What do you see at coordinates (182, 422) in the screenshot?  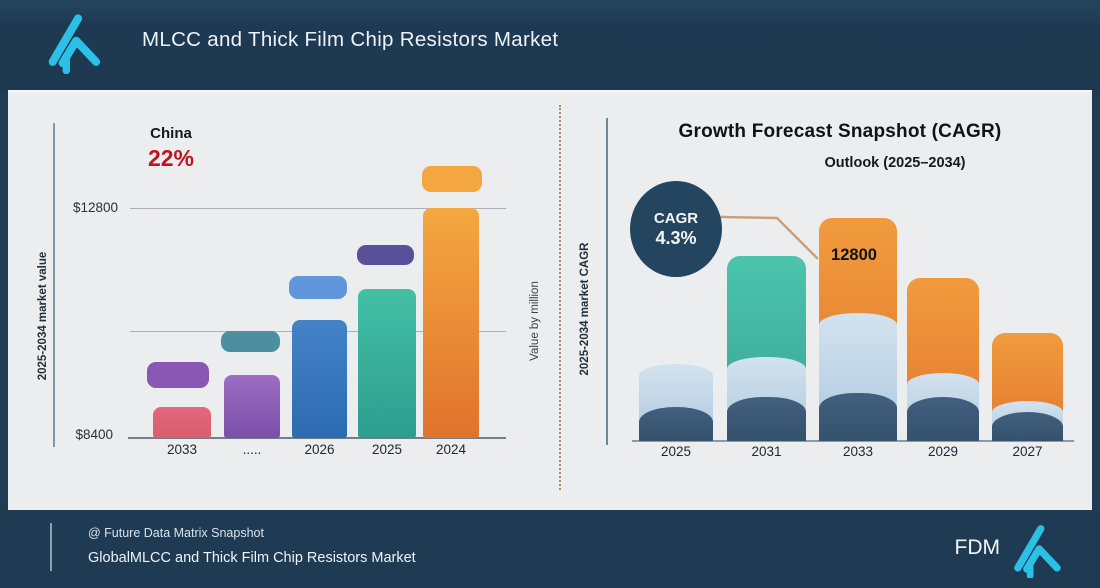 I see `left-bar-2033` at bounding box center [182, 422].